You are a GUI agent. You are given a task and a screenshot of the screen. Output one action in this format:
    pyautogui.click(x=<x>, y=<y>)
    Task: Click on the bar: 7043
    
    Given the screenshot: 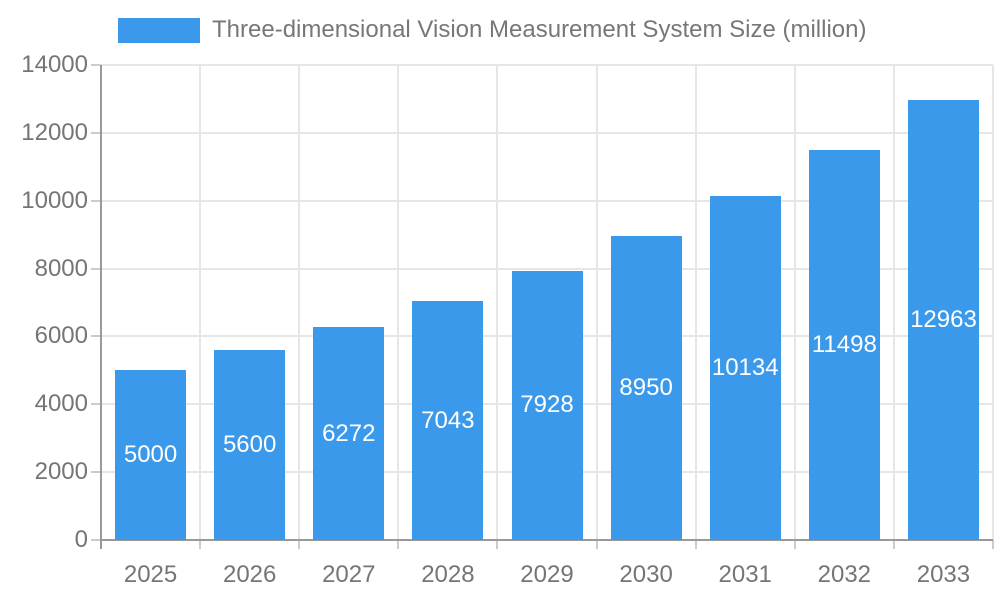 What is the action you would take?
    pyautogui.click(x=448, y=420)
    